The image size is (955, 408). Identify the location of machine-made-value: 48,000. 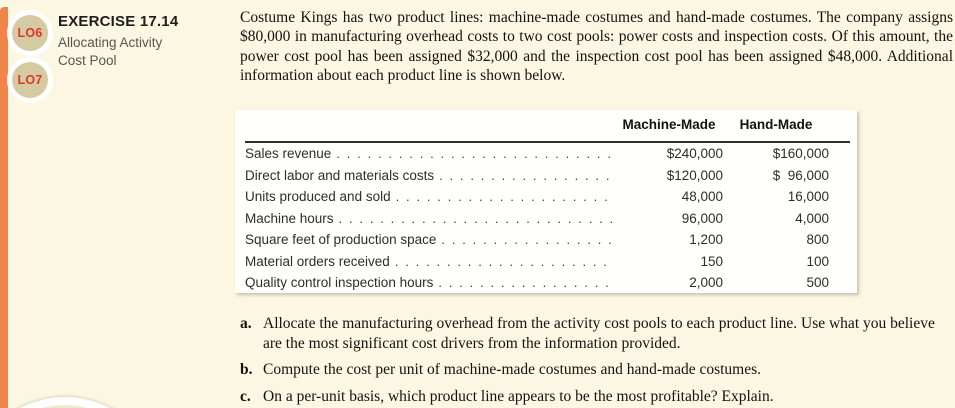
(702, 196).